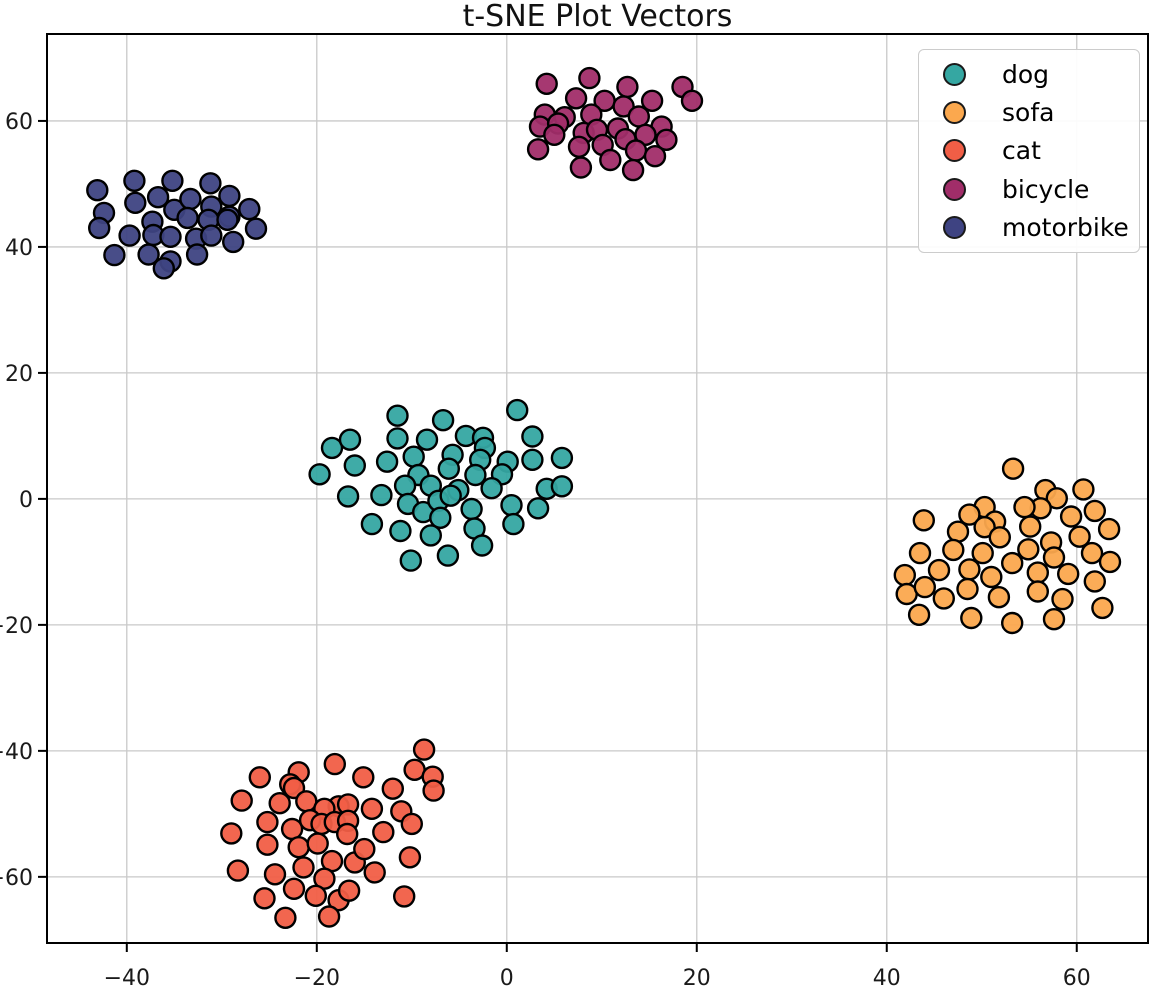 This screenshot has height=987, width=1163. I want to click on series-cat, so click(332, 833).